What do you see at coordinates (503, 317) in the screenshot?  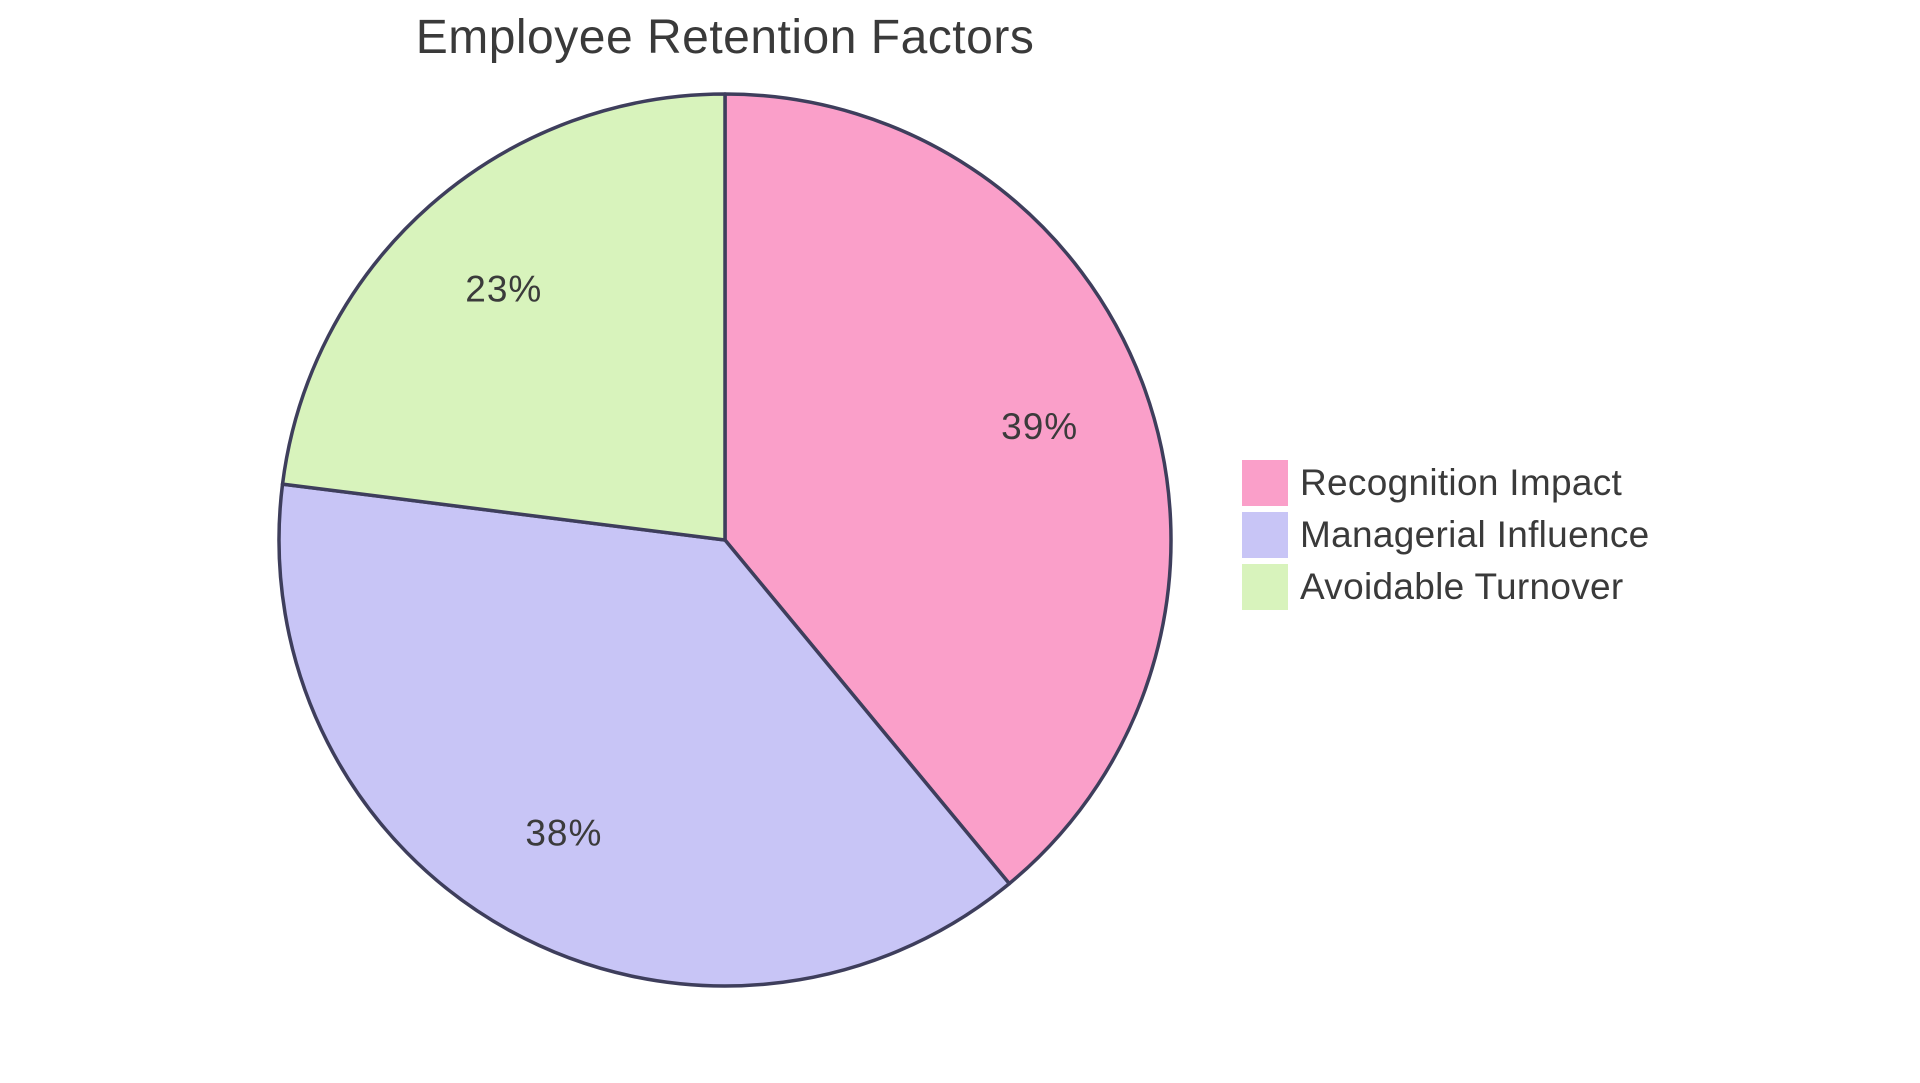 I see `pie-slice-avoidable-turnover` at bounding box center [503, 317].